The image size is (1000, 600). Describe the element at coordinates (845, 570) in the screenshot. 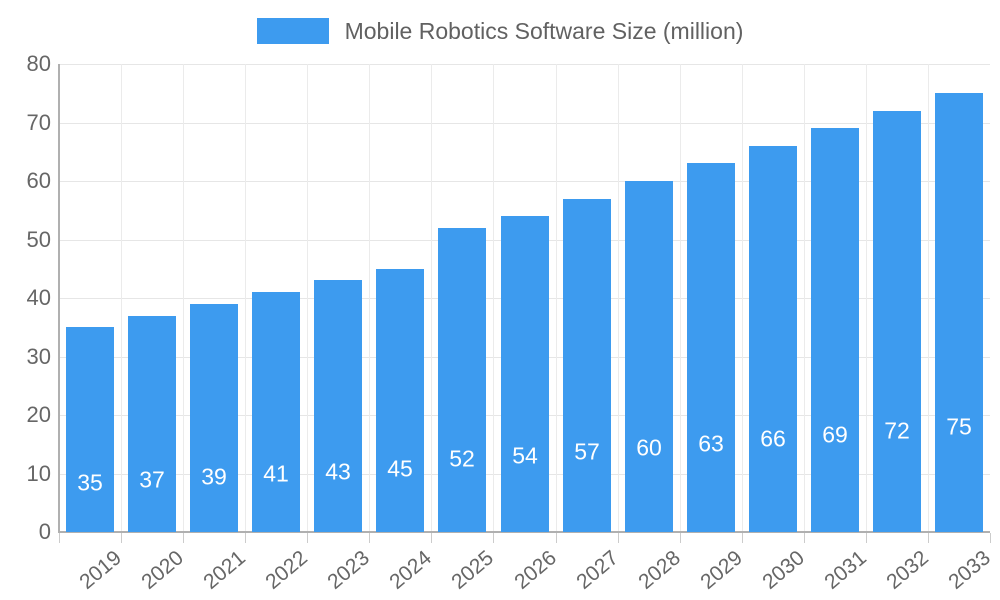

I see `x-axis-tick-label: 2031` at that location.